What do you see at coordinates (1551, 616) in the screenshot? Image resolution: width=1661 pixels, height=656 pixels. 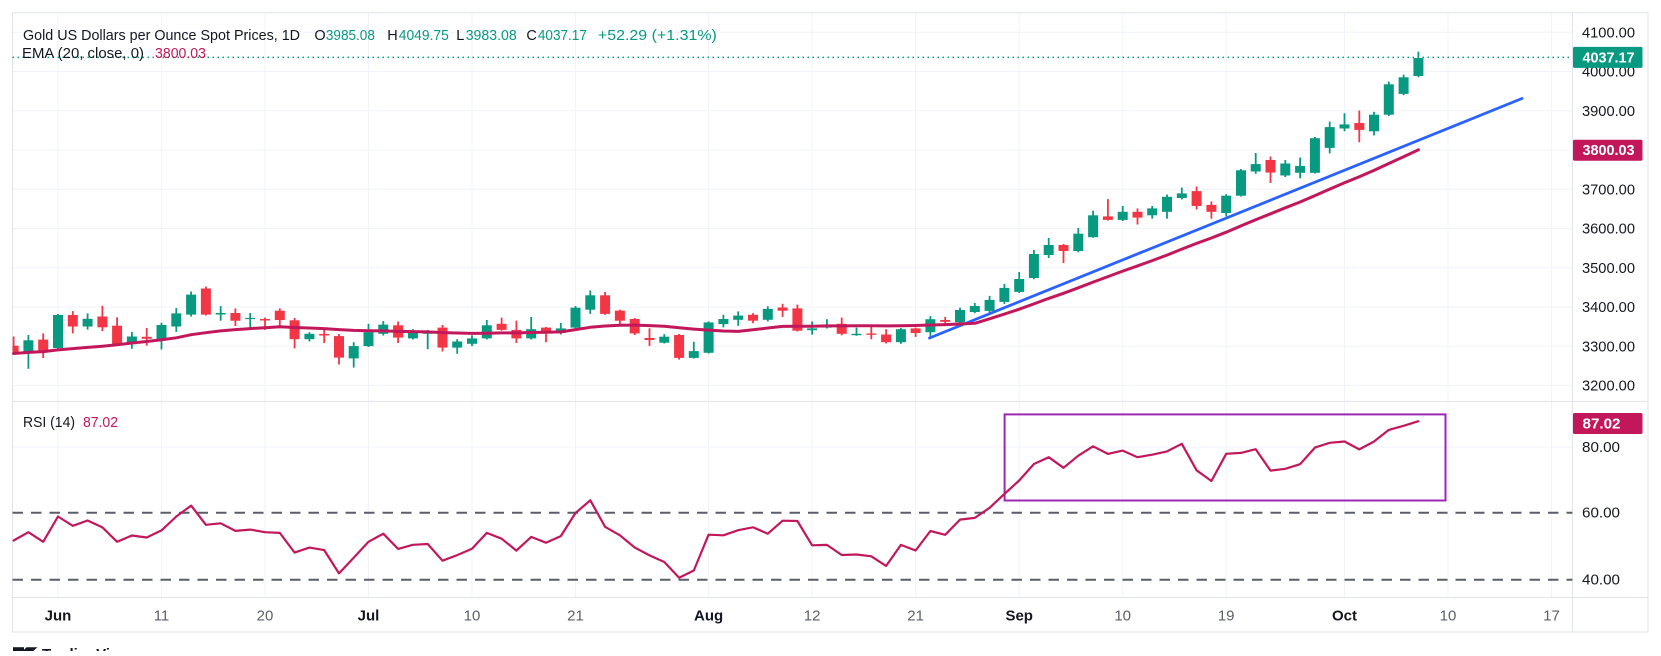 I see `svg-text: 17` at bounding box center [1551, 616].